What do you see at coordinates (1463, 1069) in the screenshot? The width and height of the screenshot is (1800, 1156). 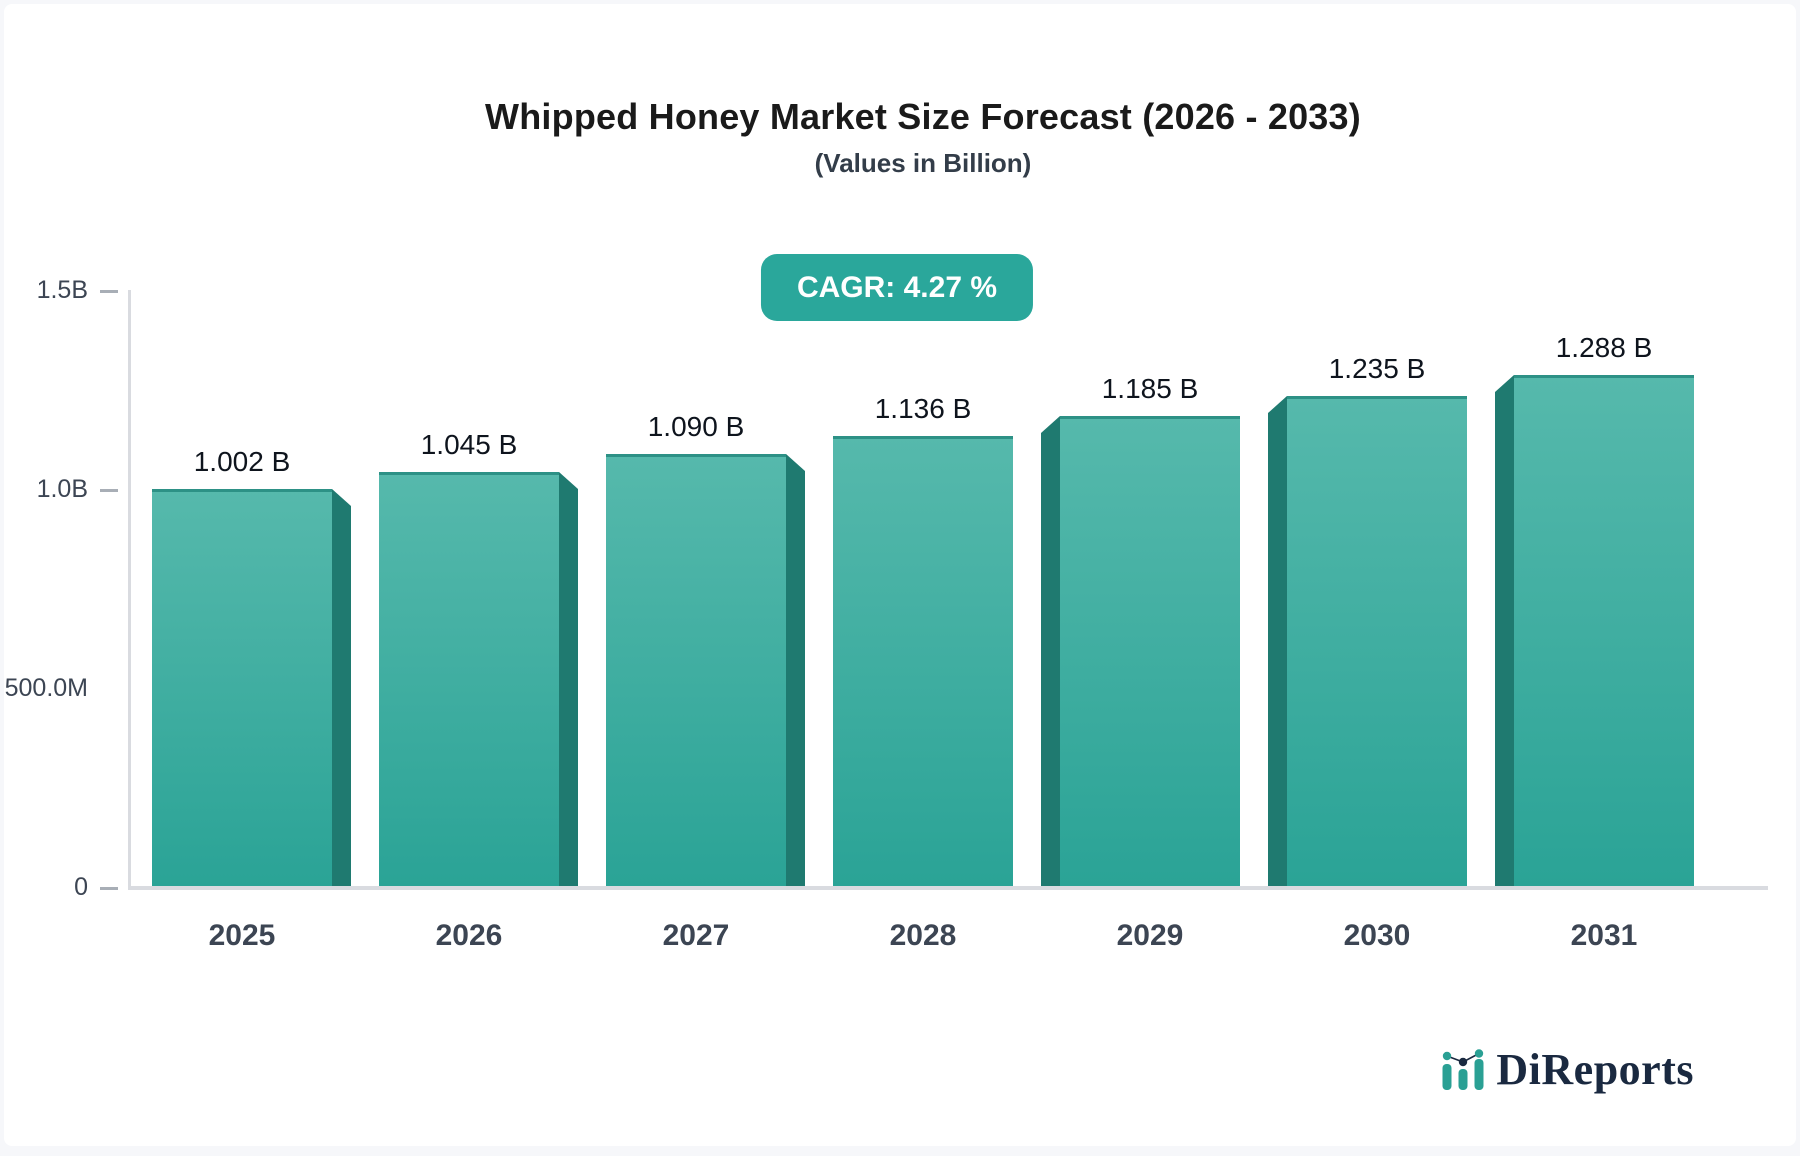 I see `mini-bar-chart-icon` at bounding box center [1463, 1069].